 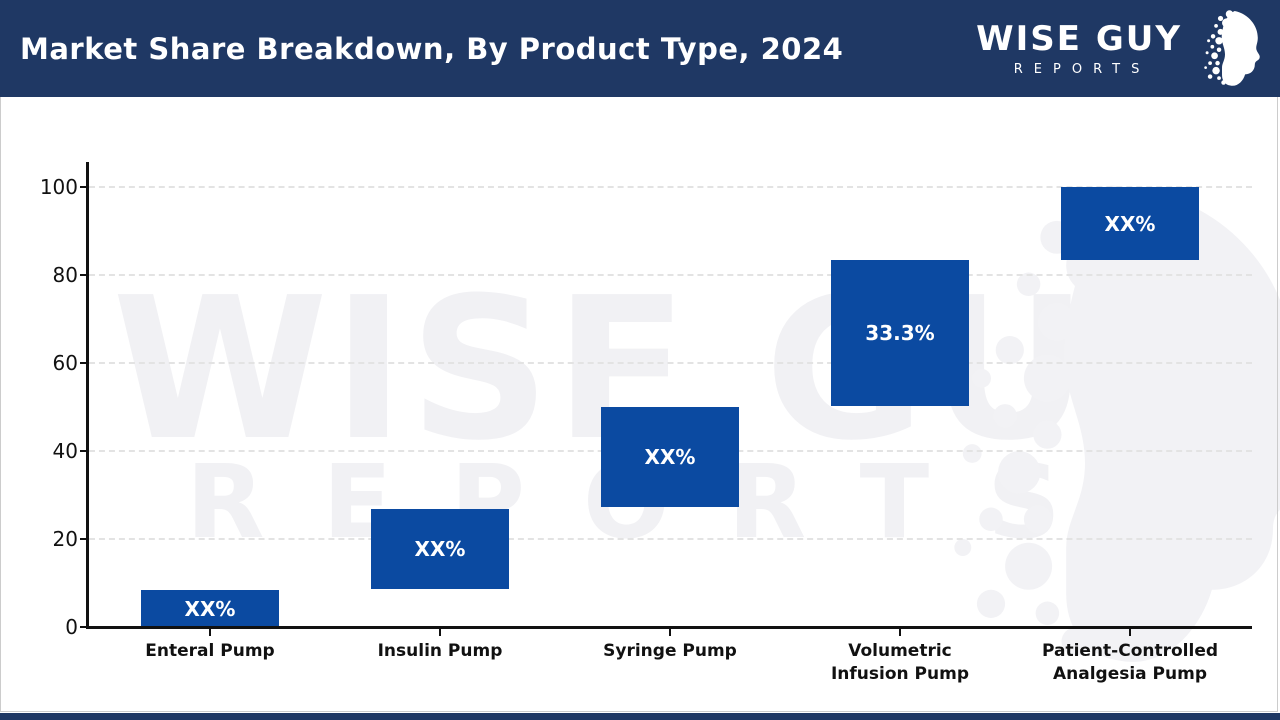 I want to click on bar-patient-controlled-analgesia-pump: XX%, so click(x=1130, y=224).